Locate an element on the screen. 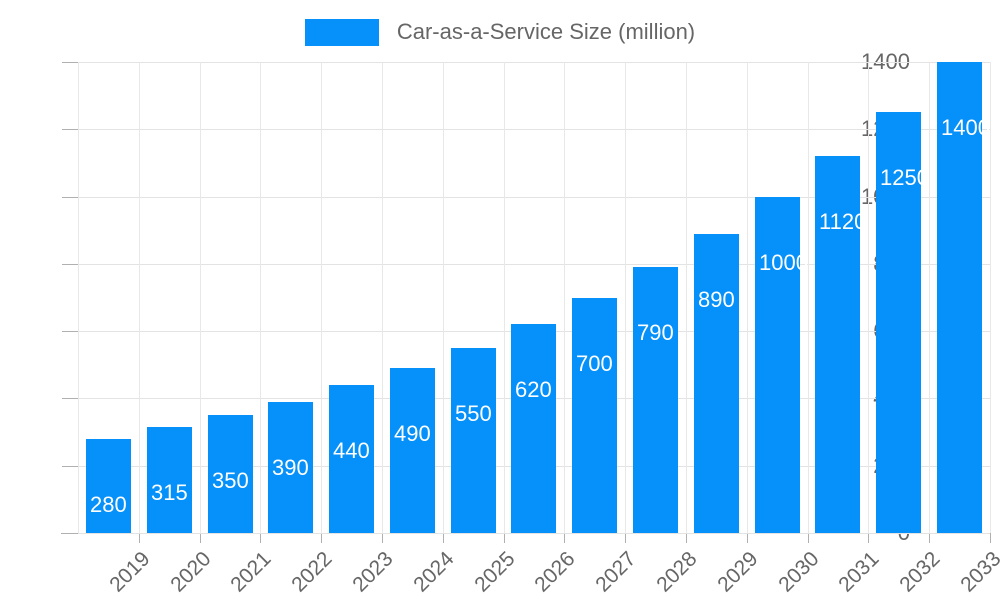 This screenshot has width=1000, height=606. y-axis-tick-label: 1400 is located at coordinates (885, 61).